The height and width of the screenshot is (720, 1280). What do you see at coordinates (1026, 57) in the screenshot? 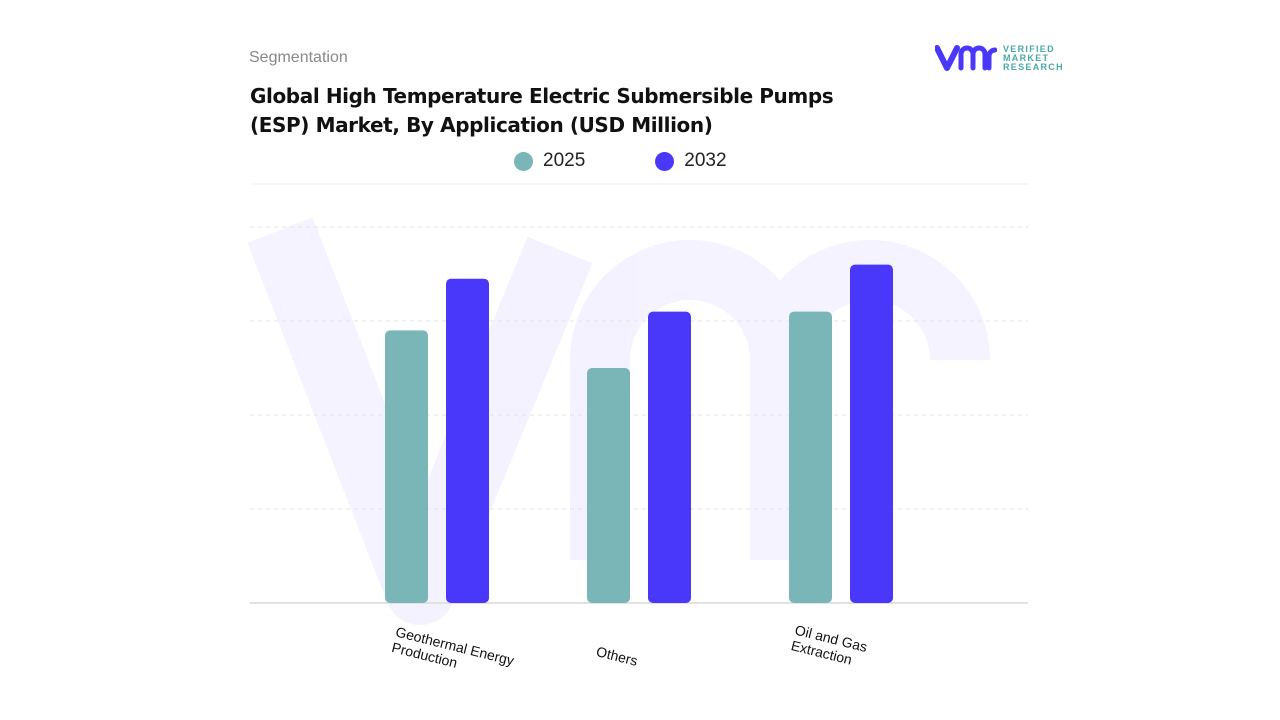
I see `logo-line-2: MARKET` at bounding box center [1026, 57].